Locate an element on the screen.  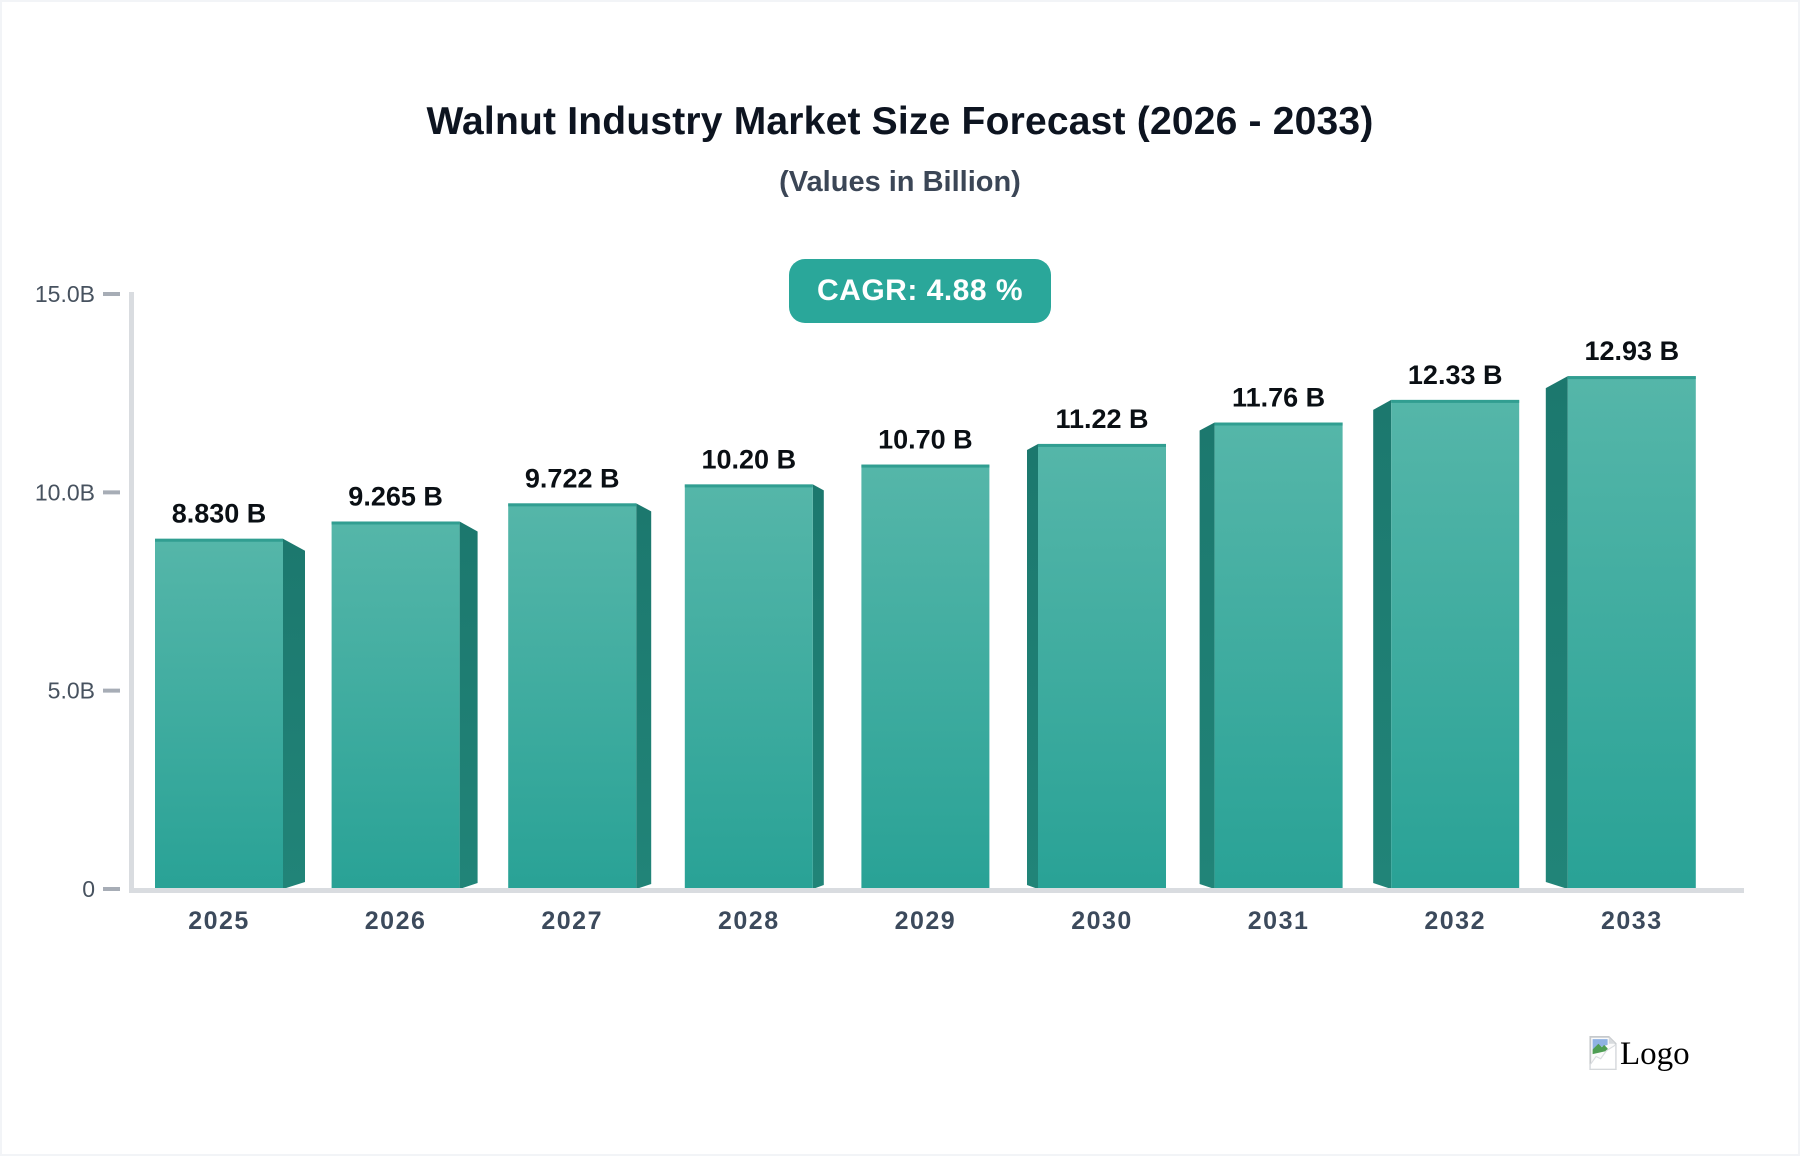
y-tick-label: 10.0B is located at coordinates (65, 492).